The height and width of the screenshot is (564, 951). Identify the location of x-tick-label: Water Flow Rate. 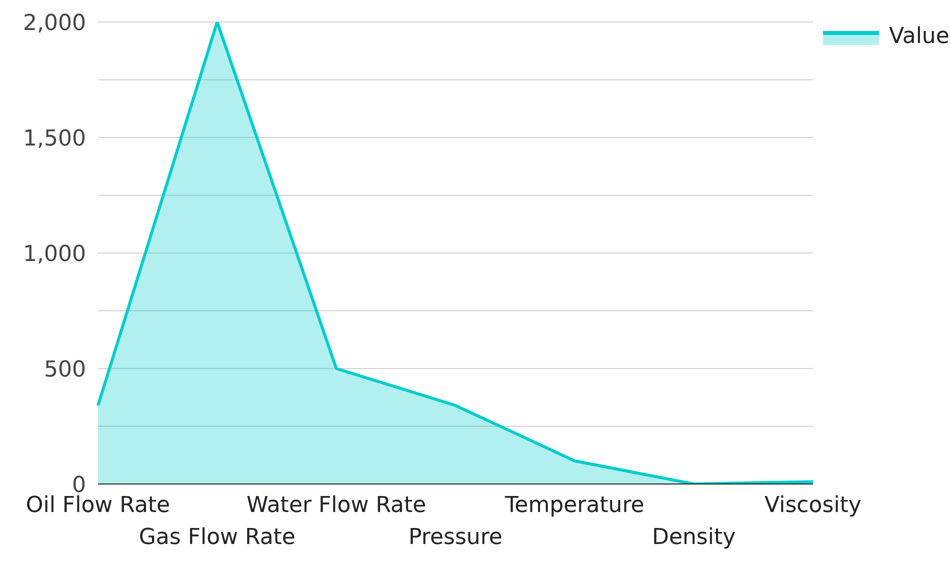
(336, 505).